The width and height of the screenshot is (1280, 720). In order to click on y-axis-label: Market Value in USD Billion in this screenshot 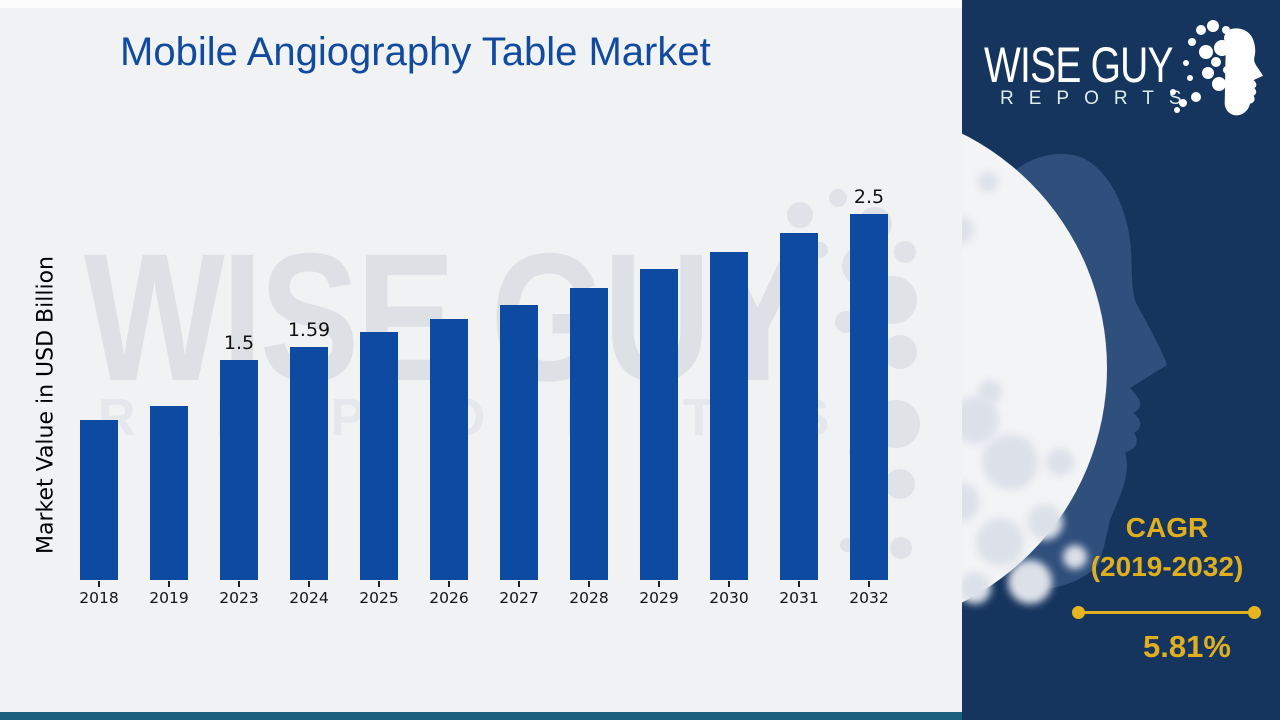, I will do `click(46, 405)`.